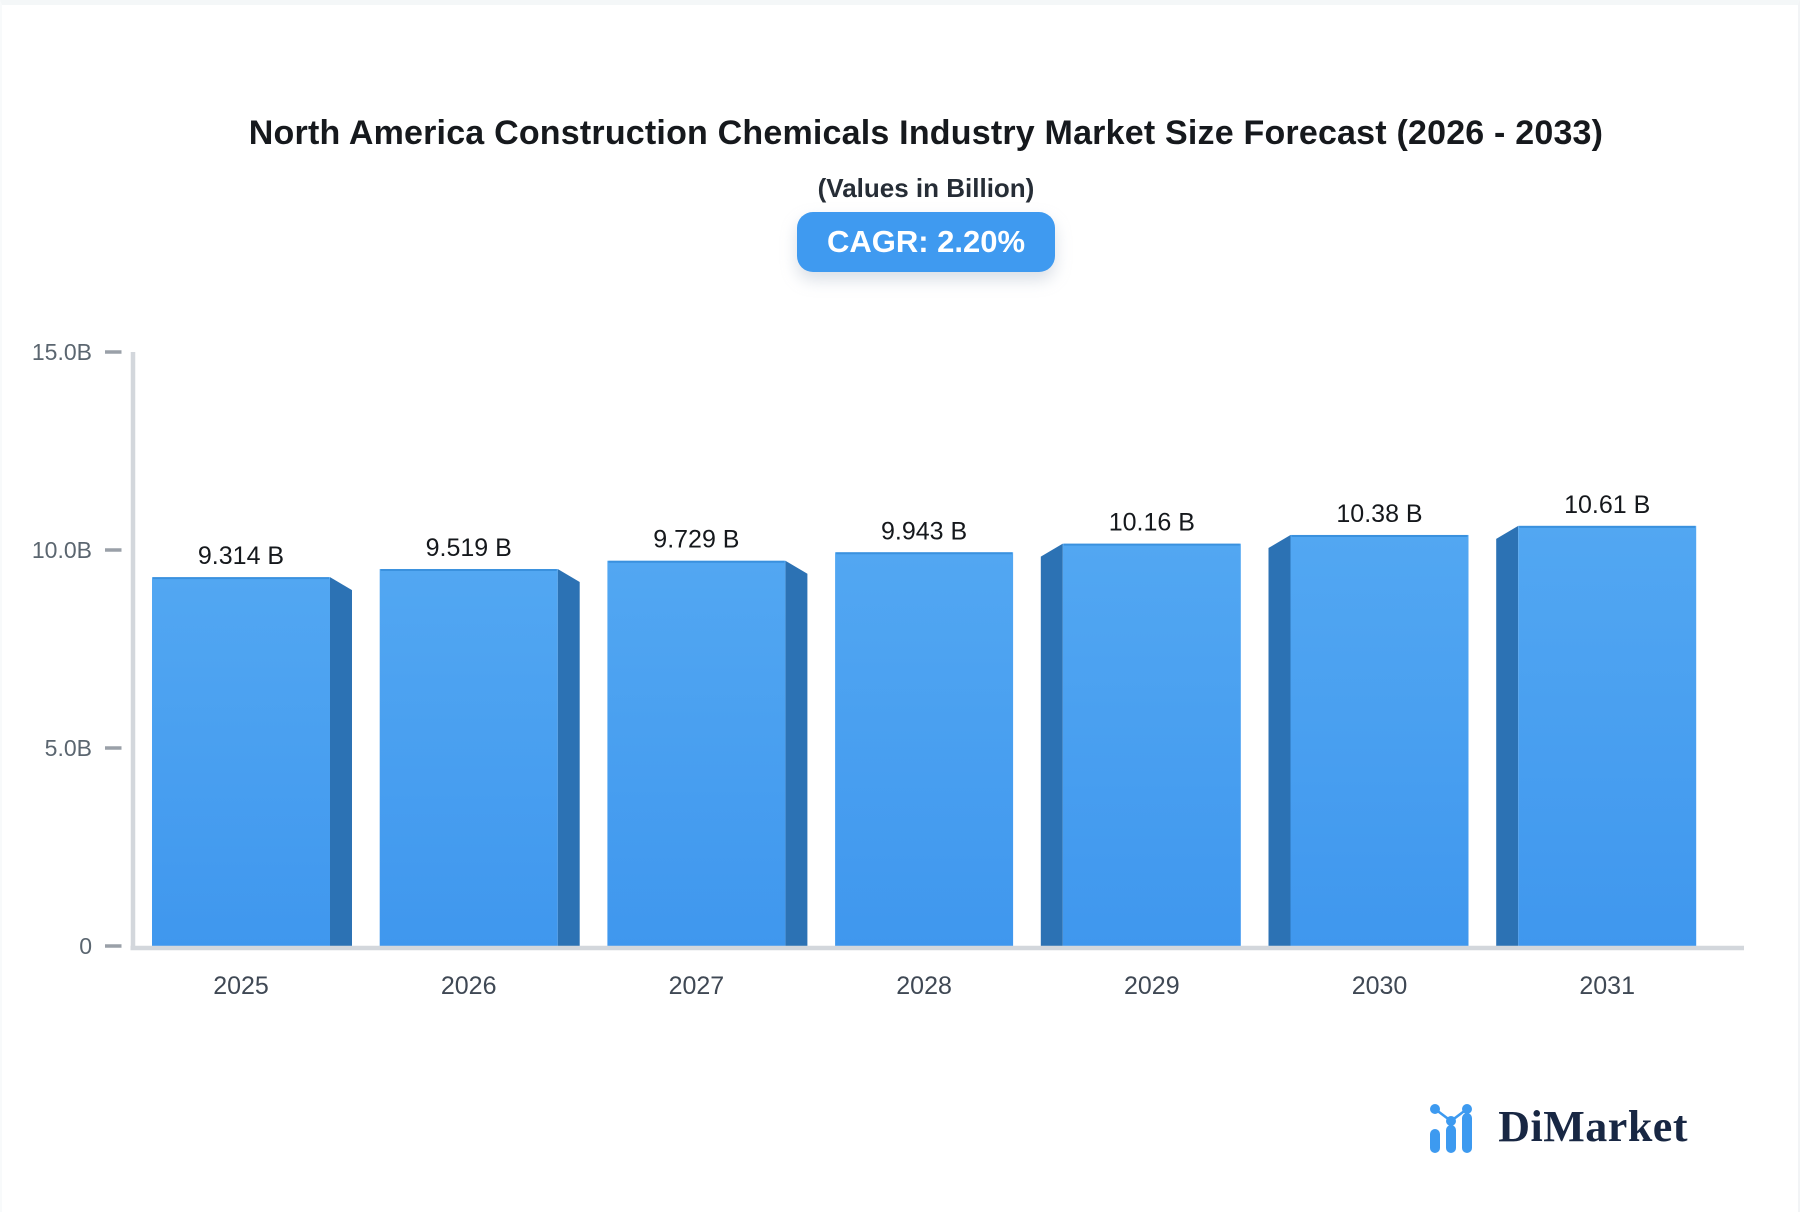 The height and width of the screenshot is (1217, 1800). What do you see at coordinates (707, 754) in the screenshot?
I see `bar-2027` at bounding box center [707, 754].